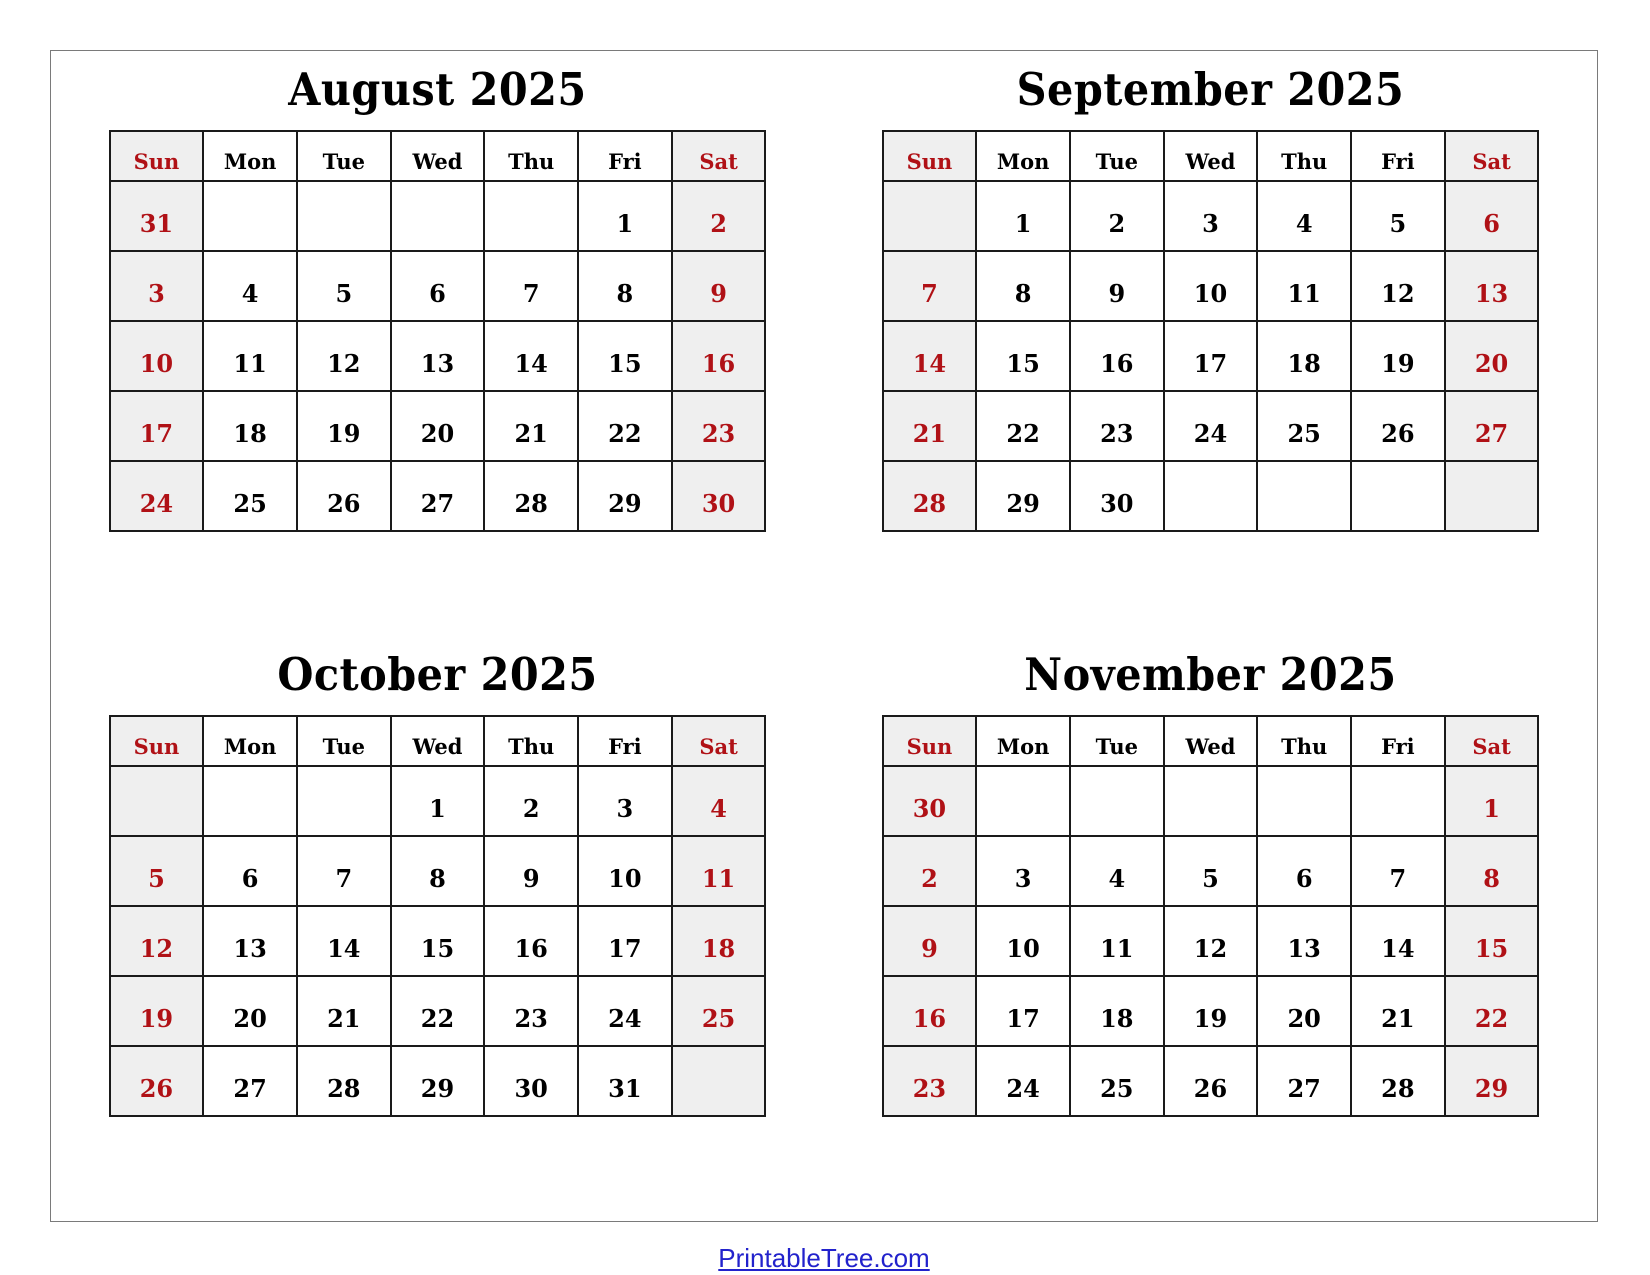 The height and width of the screenshot is (1275, 1650). Describe the element at coordinates (718, 216) in the screenshot. I see `day-cell: 2` at that location.